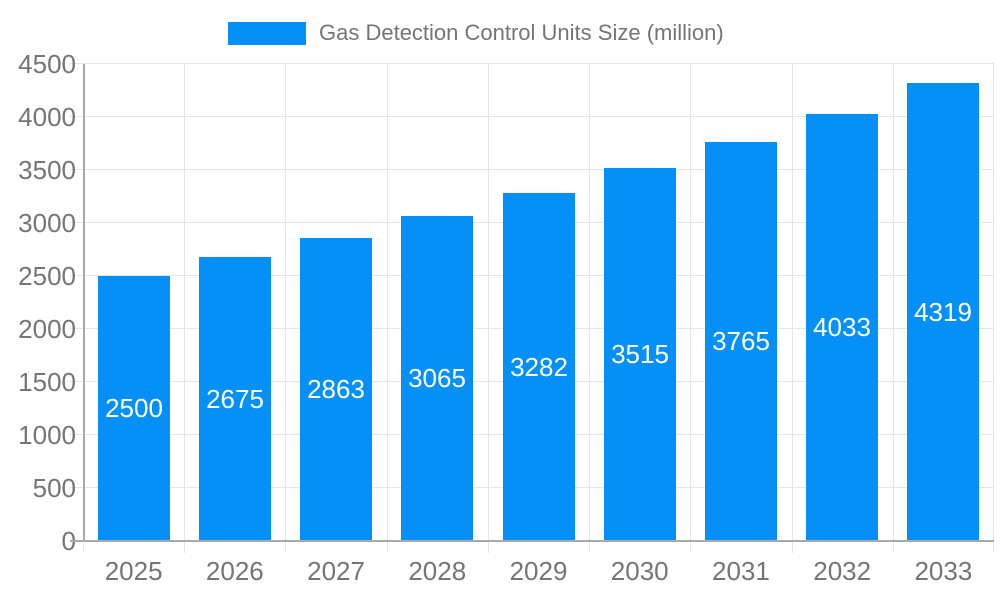 The image size is (1000, 600). I want to click on bar-2029: 3282, so click(539, 367).